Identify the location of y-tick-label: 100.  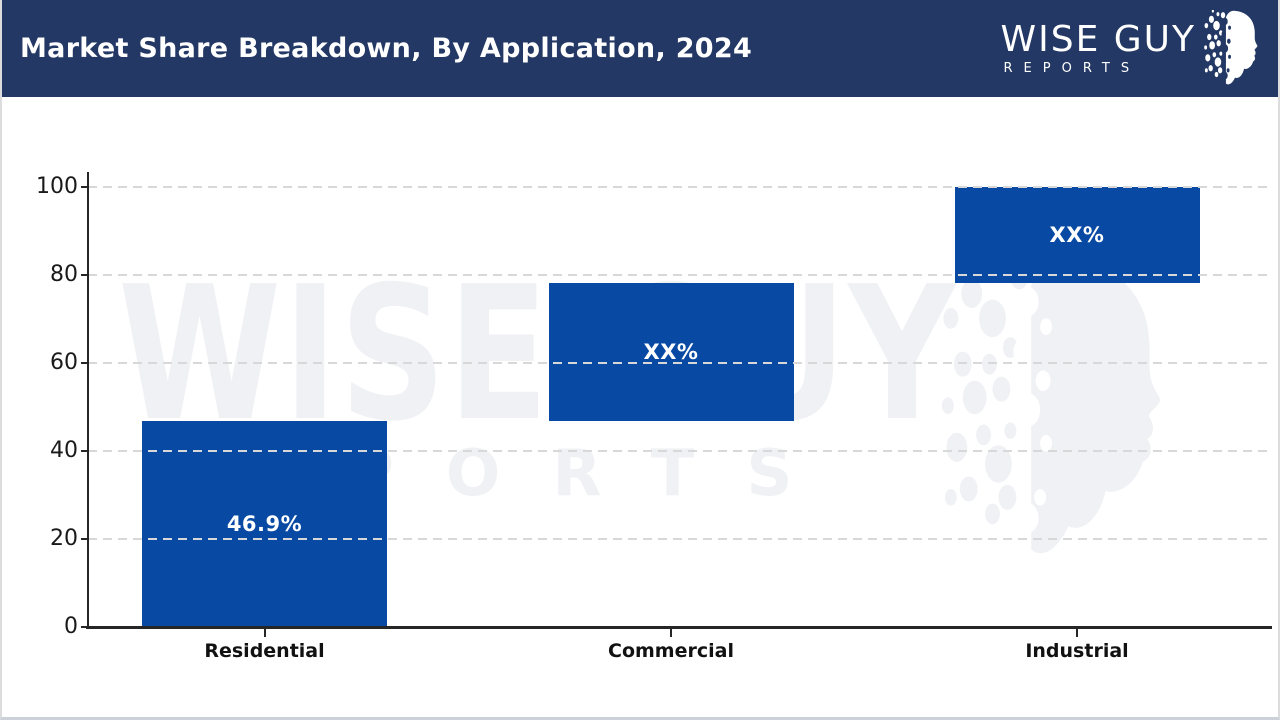
(57, 186).